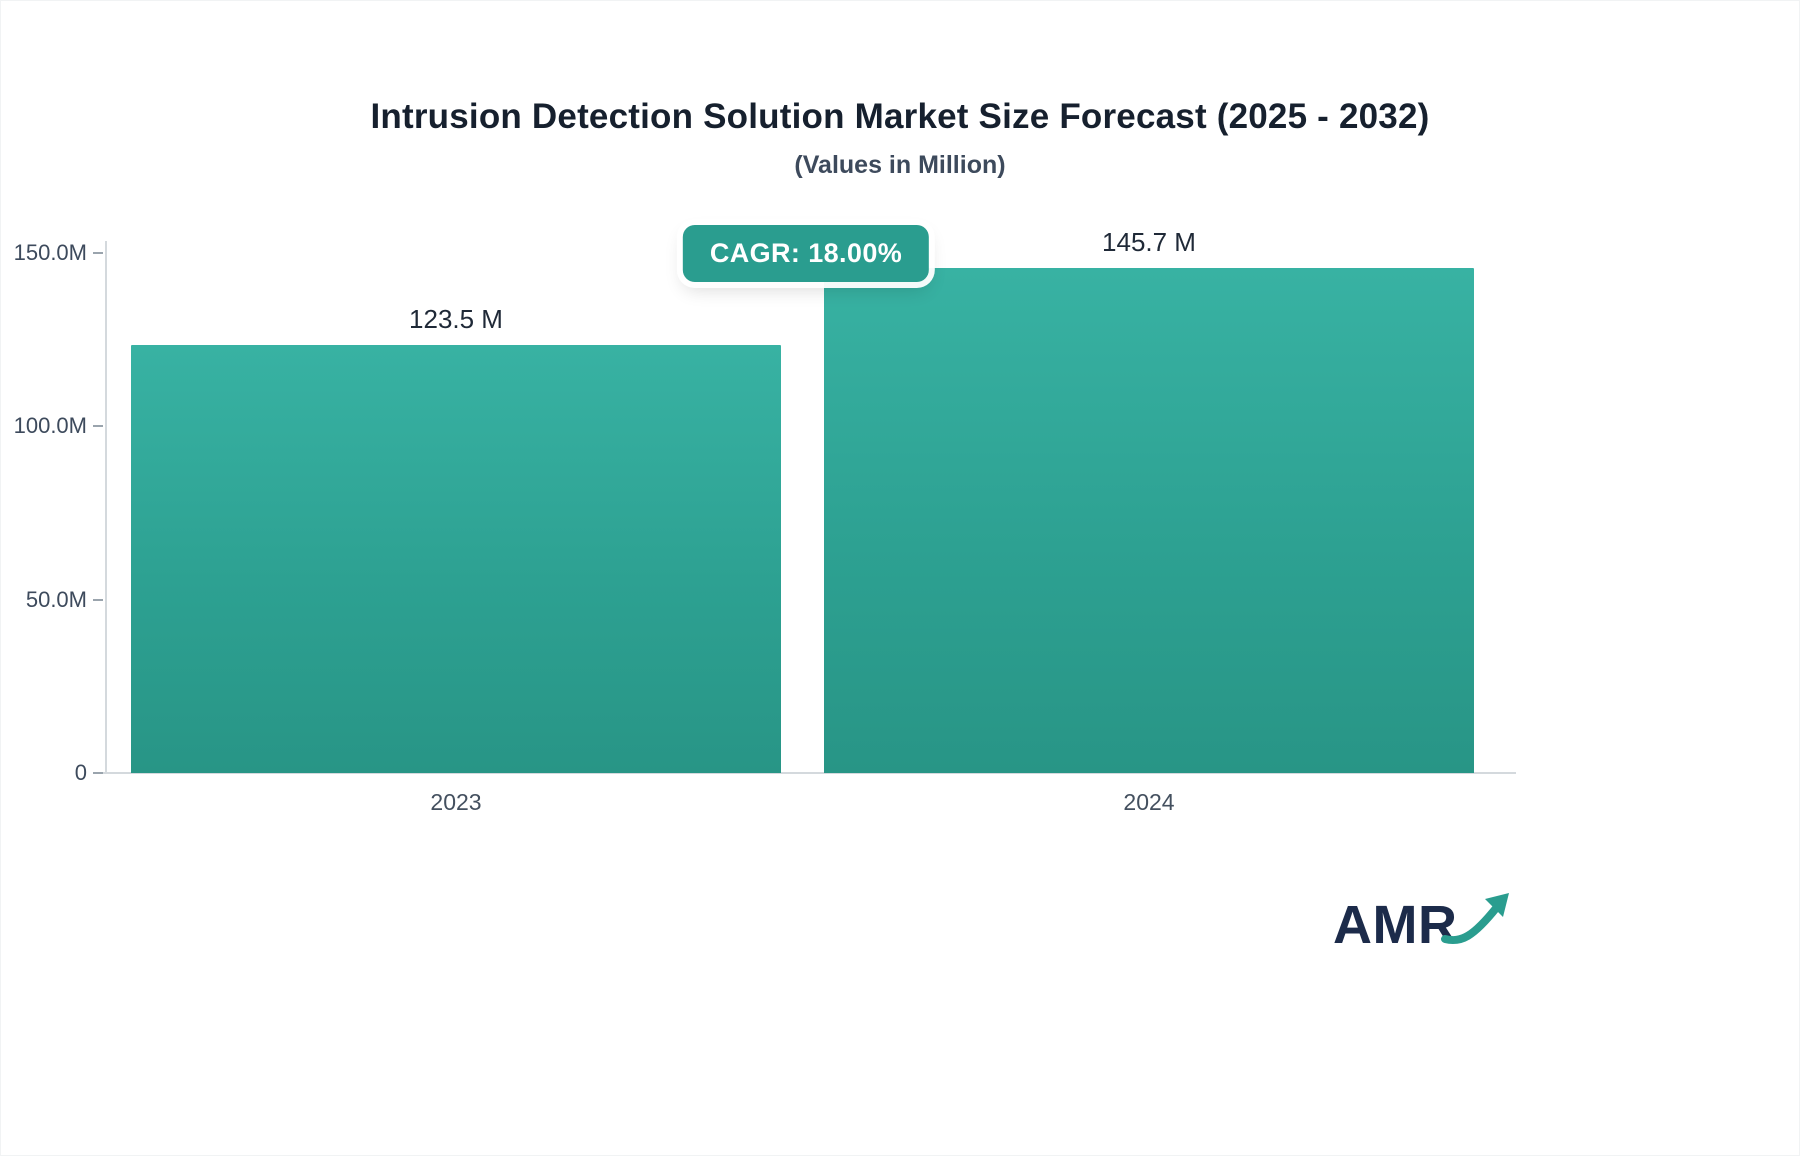 The width and height of the screenshot is (1800, 1156). What do you see at coordinates (80, 772) in the screenshot?
I see `y-tick-label: 0` at bounding box center [80, 772].